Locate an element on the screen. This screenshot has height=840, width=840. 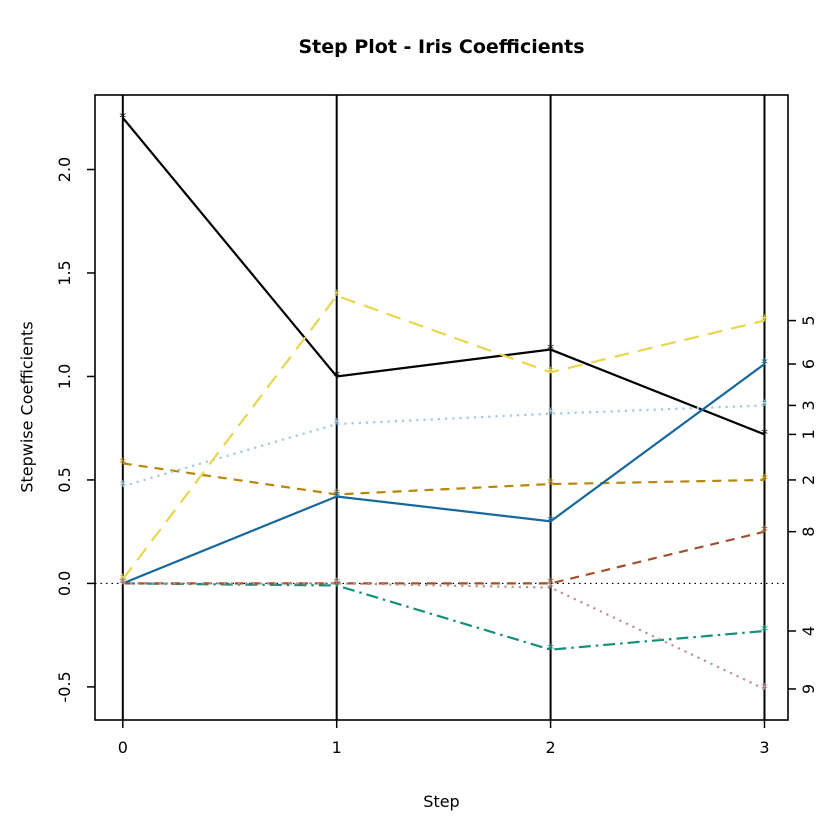
x-tick-label: 3 is located at coordinates (764, 747).